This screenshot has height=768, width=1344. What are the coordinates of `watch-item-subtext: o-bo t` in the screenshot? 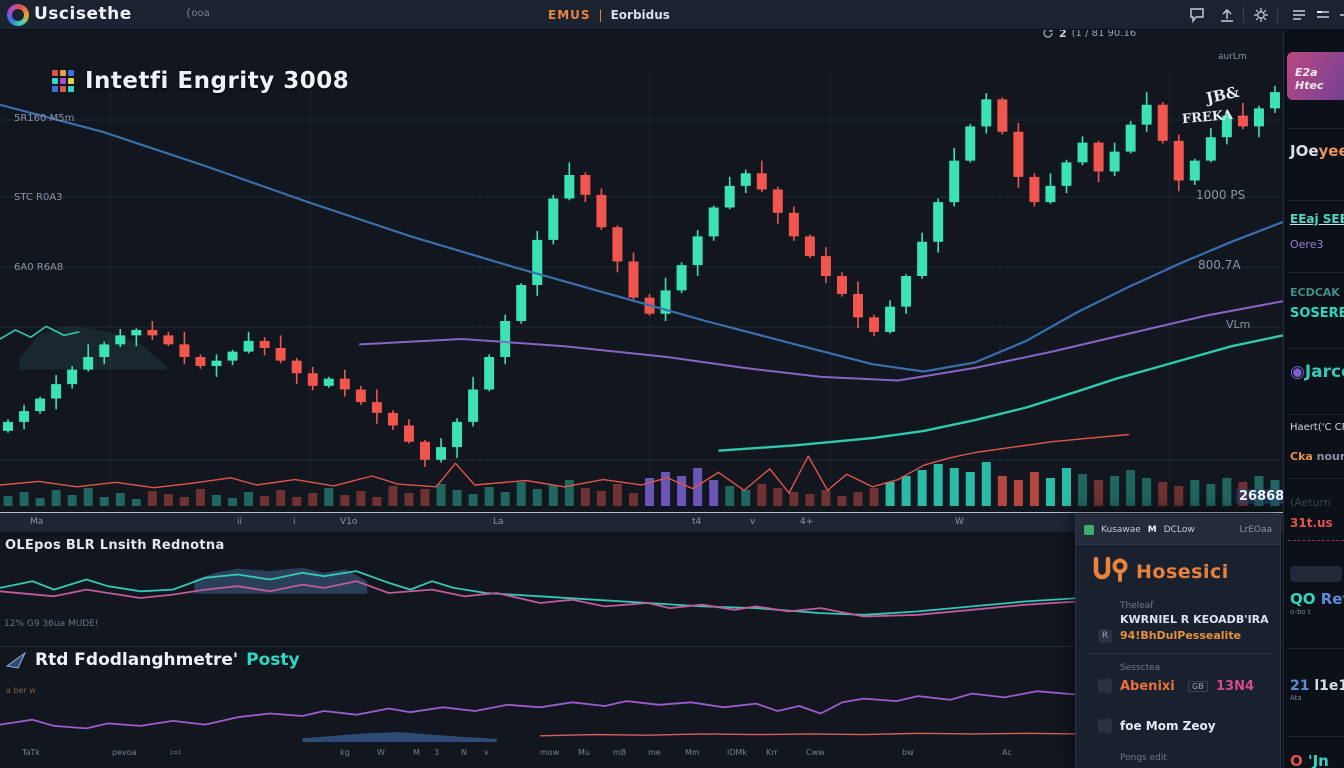 It's located at (1300, 612).